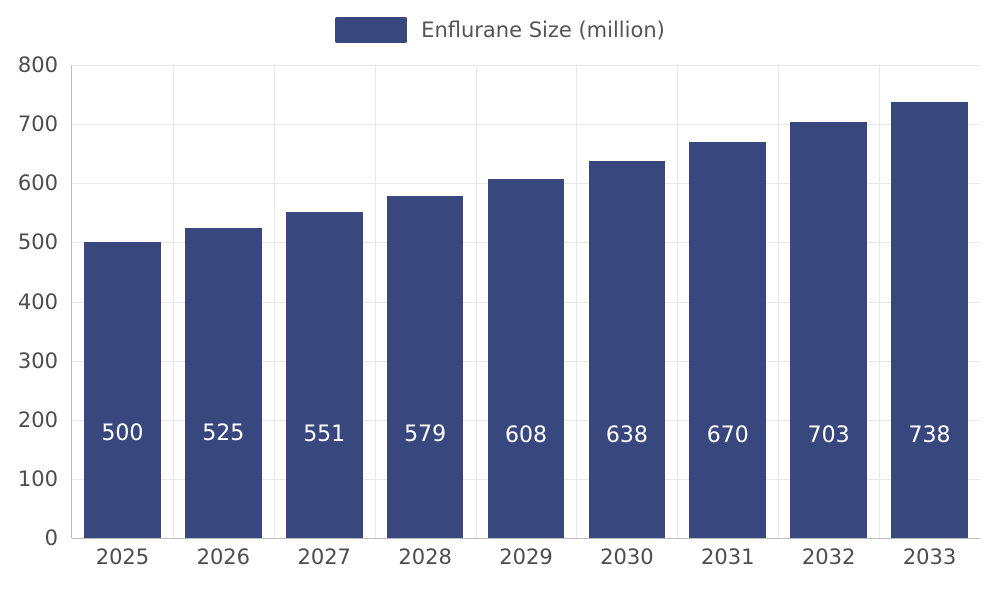 The image size is (1000, 600). Describe the element at coordinates (828, 557) in the screenshot. I see `x-tick-2032: 2032` at that location.